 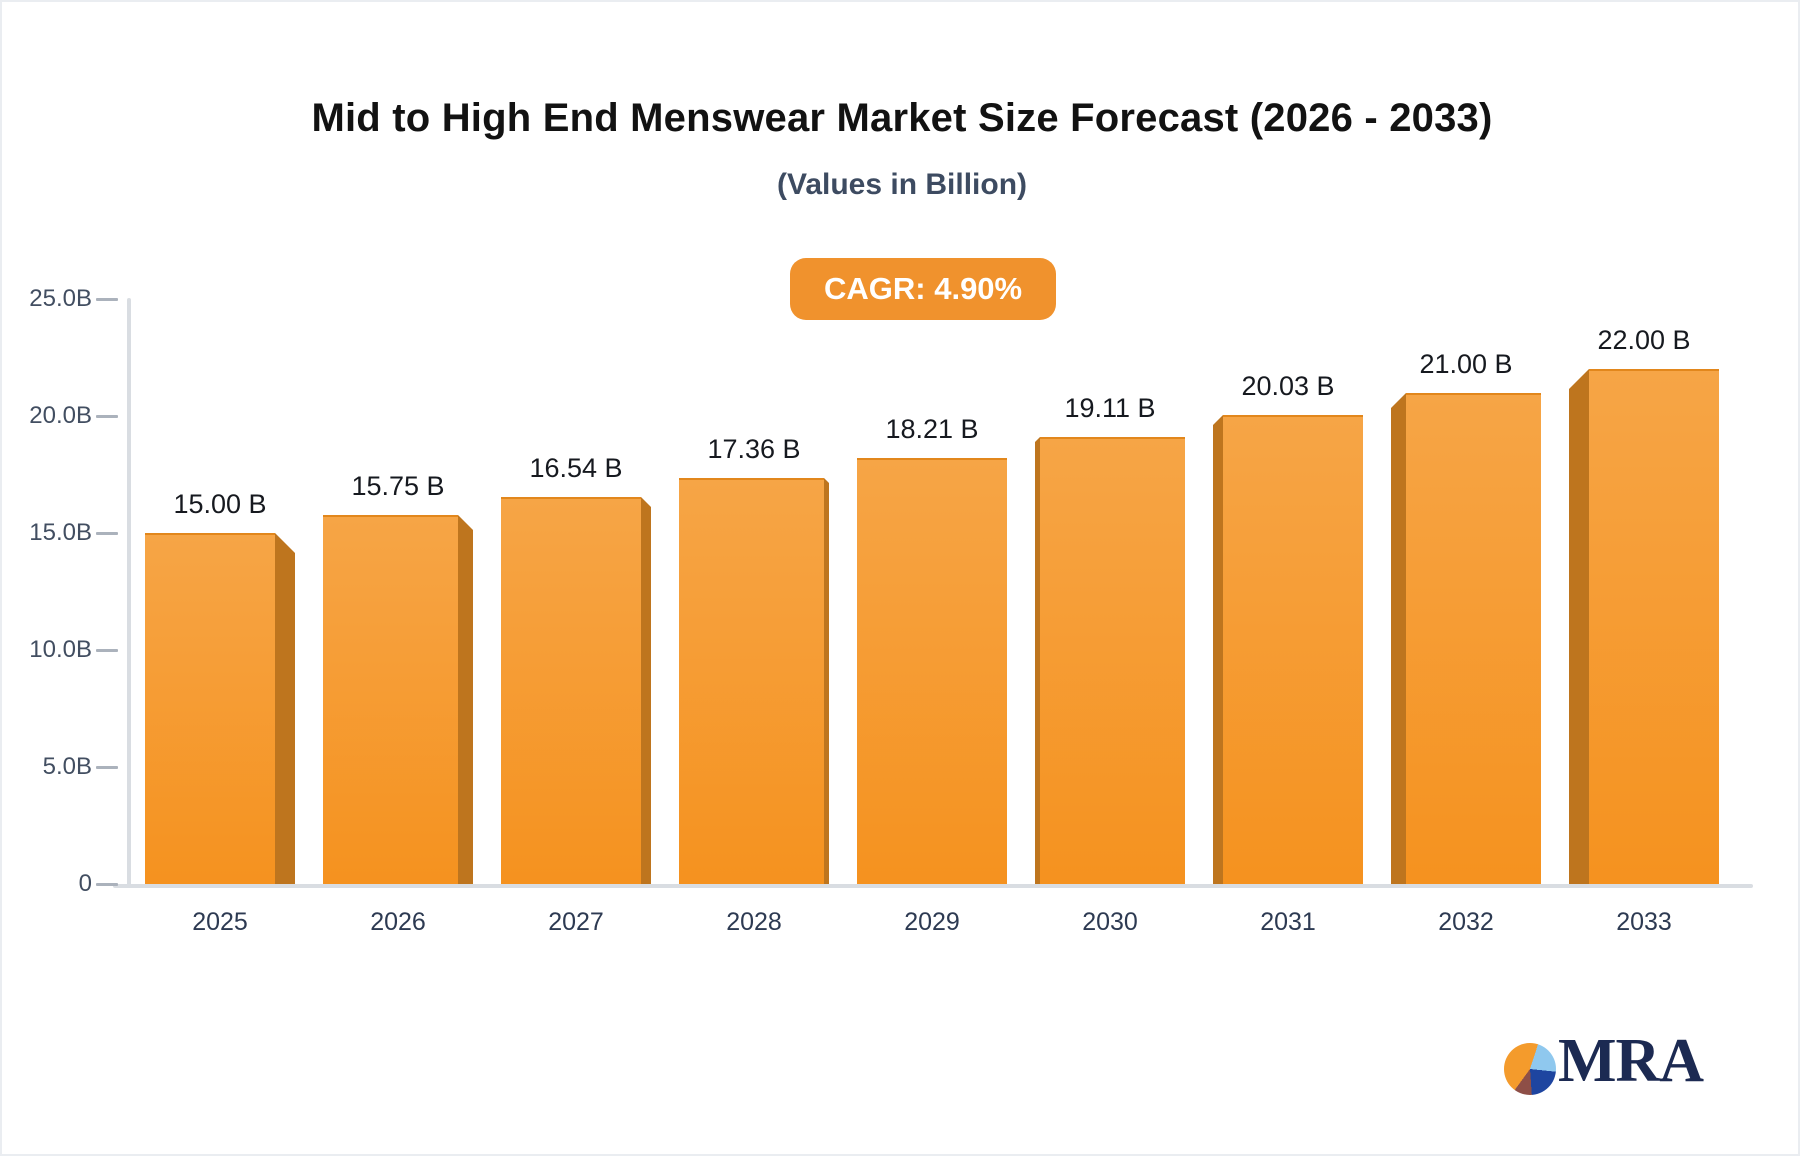 I want to click on x-axis-label: 2026, so click(x=398, y=922).